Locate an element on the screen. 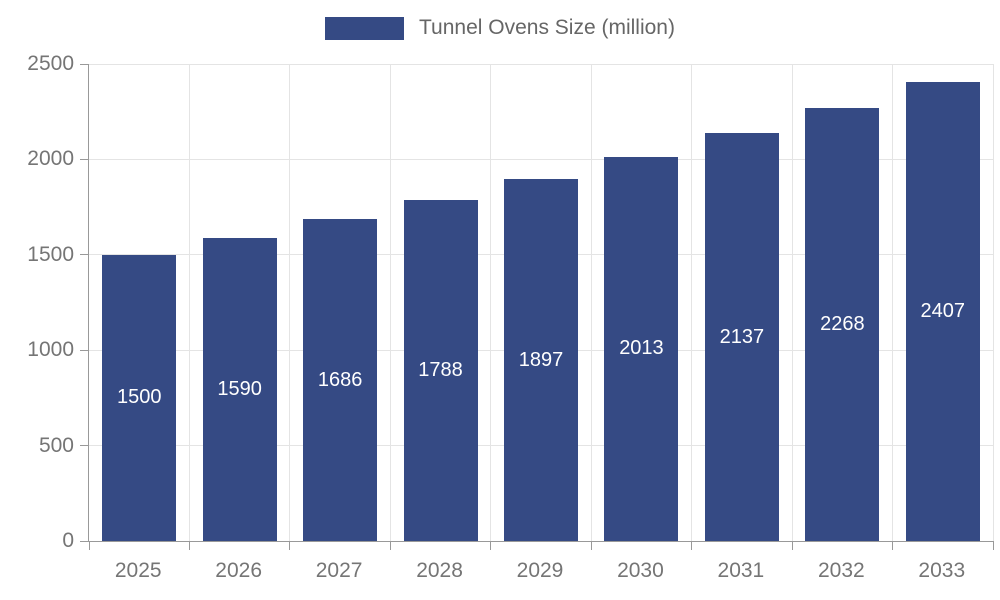 The width and height of the screenshot is (1000, 600). y-axis-tick-label: 2500 is located at coordinates (50, 63).